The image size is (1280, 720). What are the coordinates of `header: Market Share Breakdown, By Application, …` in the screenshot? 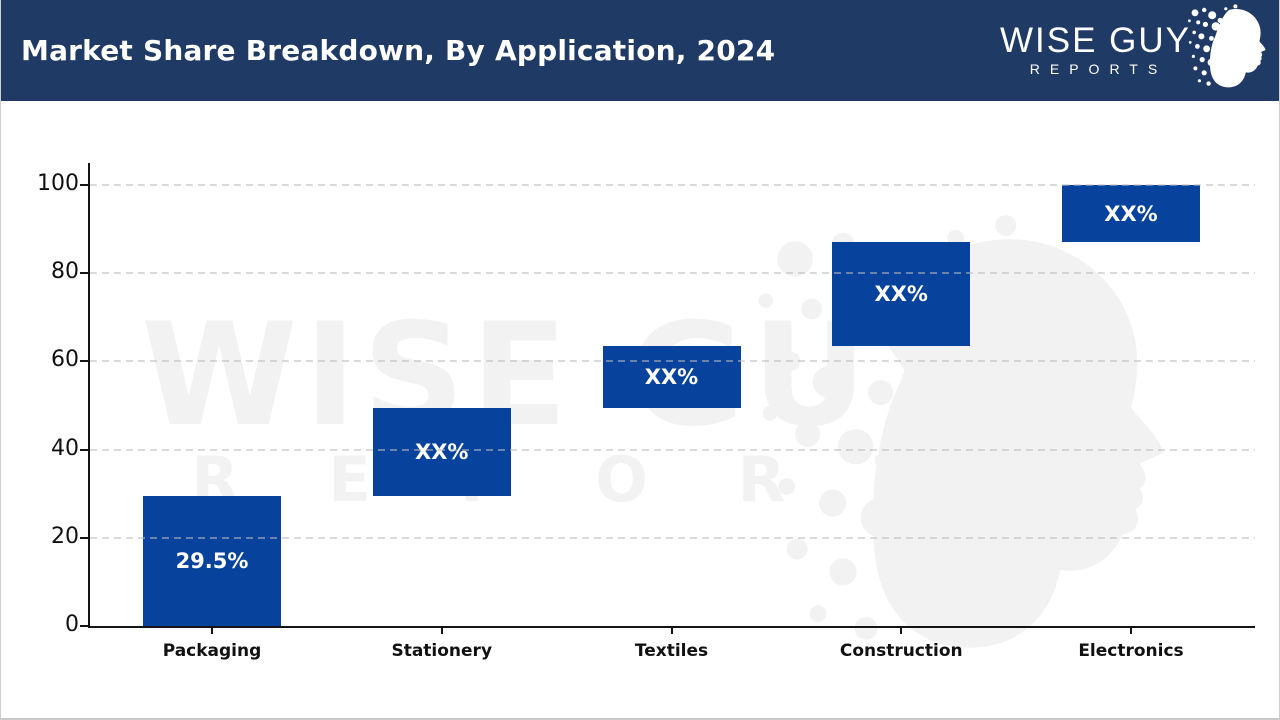 It's located at (640, 50).